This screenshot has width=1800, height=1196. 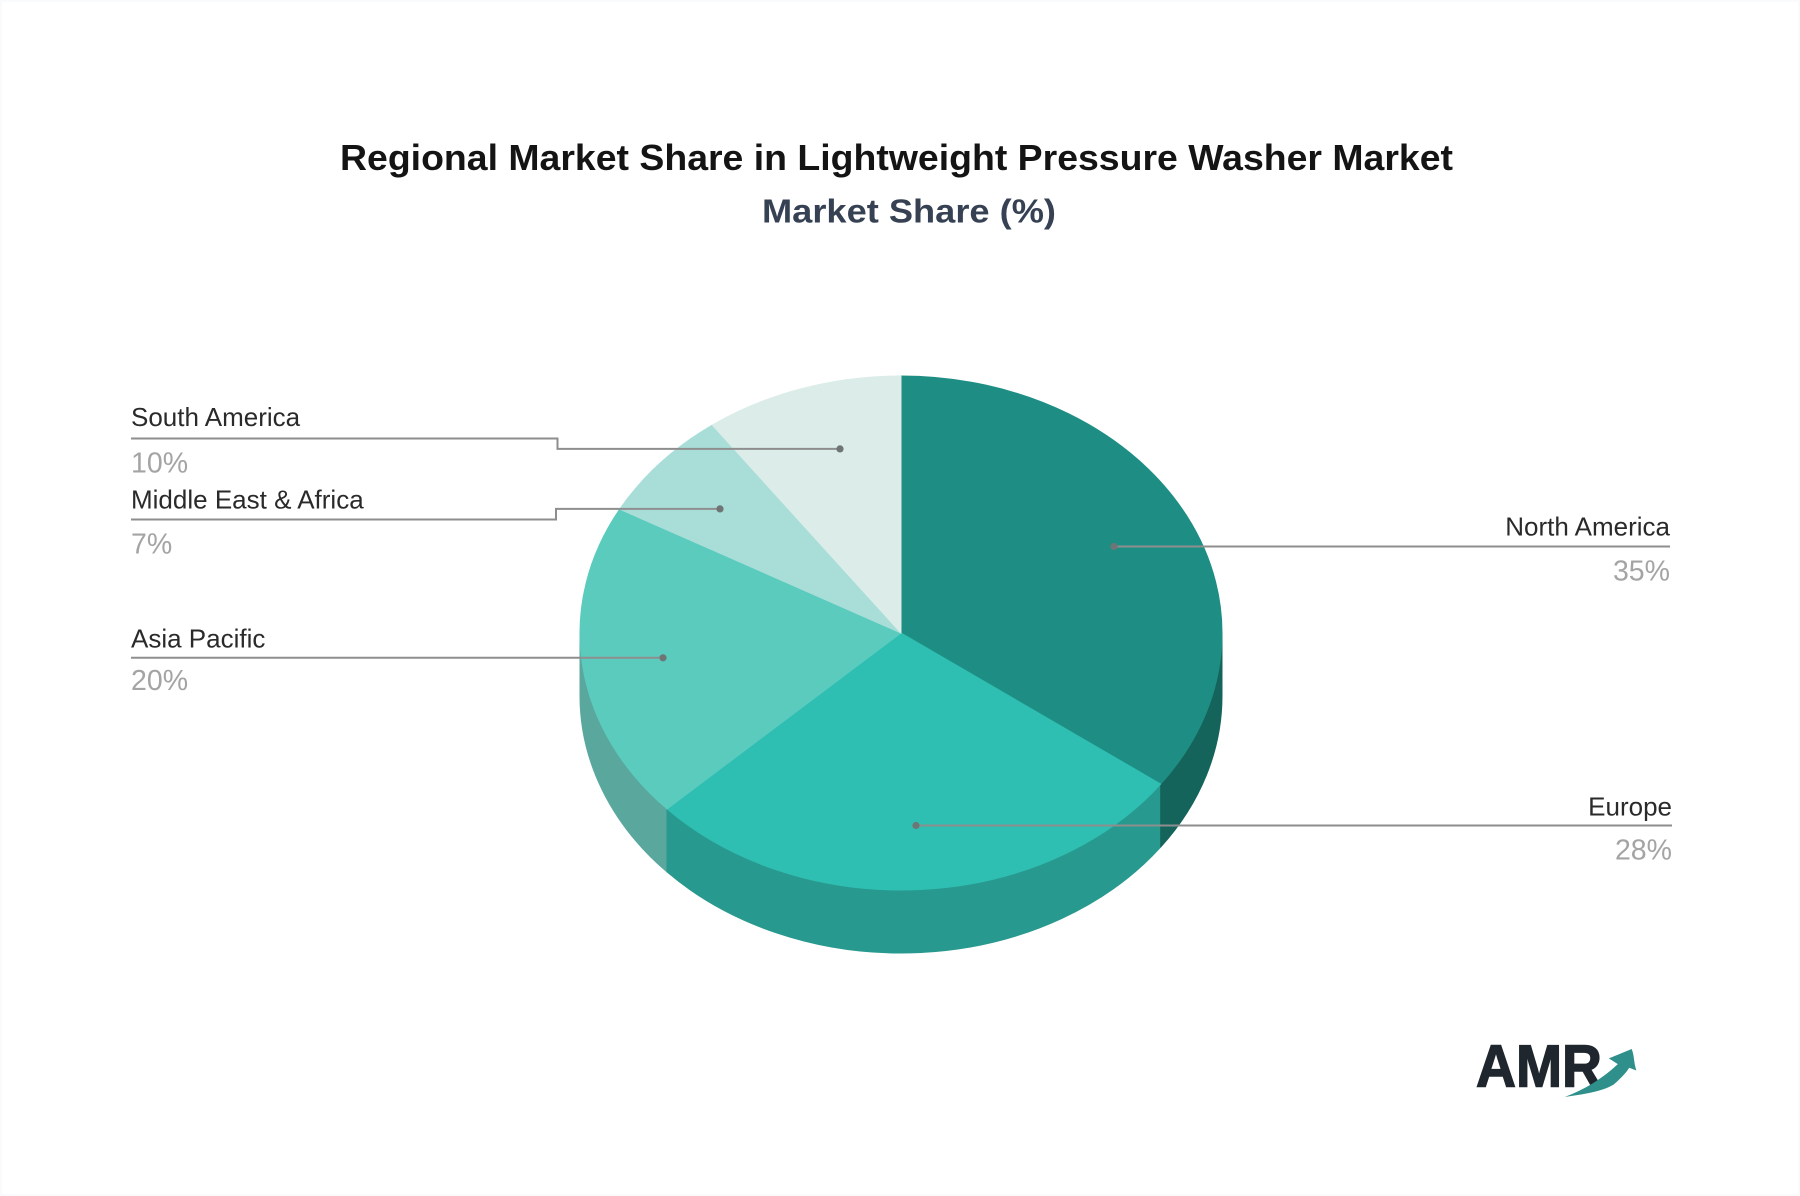 What do you see at coordinates (216, 417) in the screenshot?
I see `svg-text: South America` at bounding box center [216, 417].